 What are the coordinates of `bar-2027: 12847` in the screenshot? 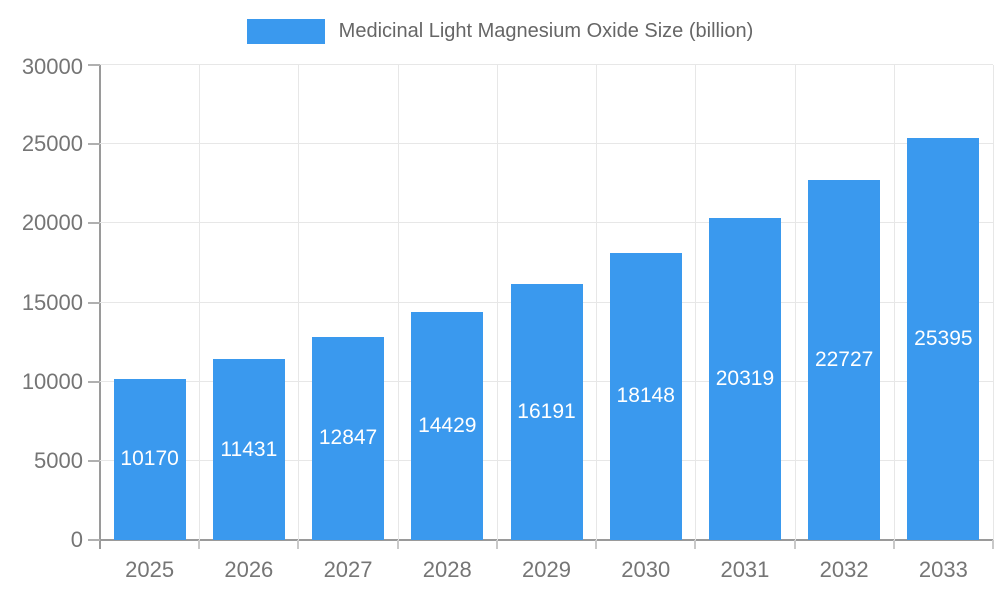 It's located at (348, 438).